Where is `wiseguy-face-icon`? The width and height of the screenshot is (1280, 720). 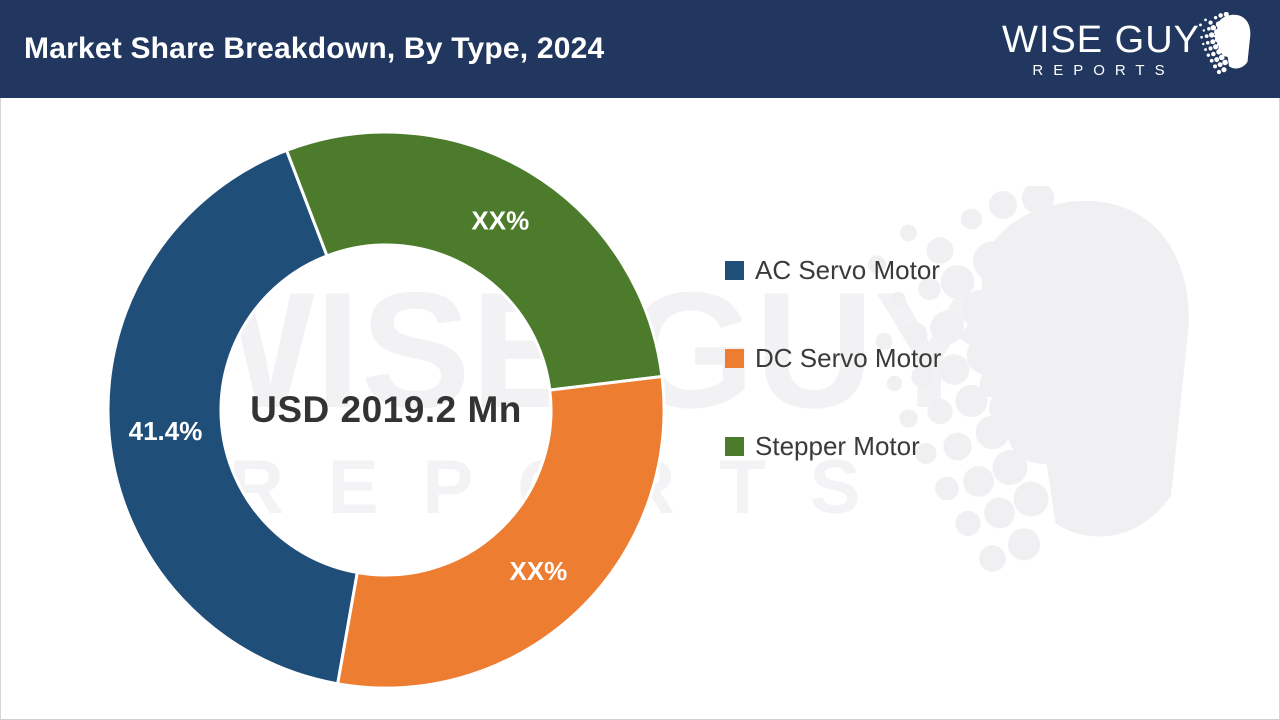
wiseguy-face-icon is located at coordinates (1224, 49).